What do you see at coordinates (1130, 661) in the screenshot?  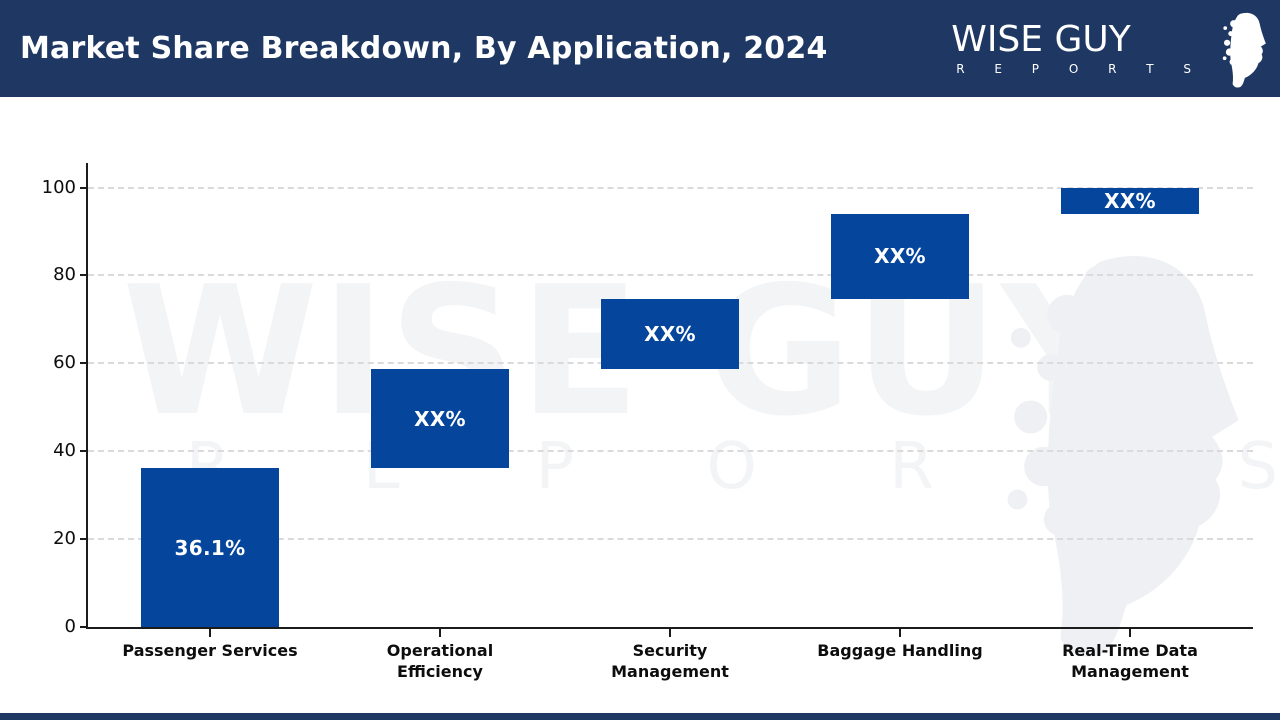 I see `category-label: Real-Time Data Management` at bounding box center [1130, 661].